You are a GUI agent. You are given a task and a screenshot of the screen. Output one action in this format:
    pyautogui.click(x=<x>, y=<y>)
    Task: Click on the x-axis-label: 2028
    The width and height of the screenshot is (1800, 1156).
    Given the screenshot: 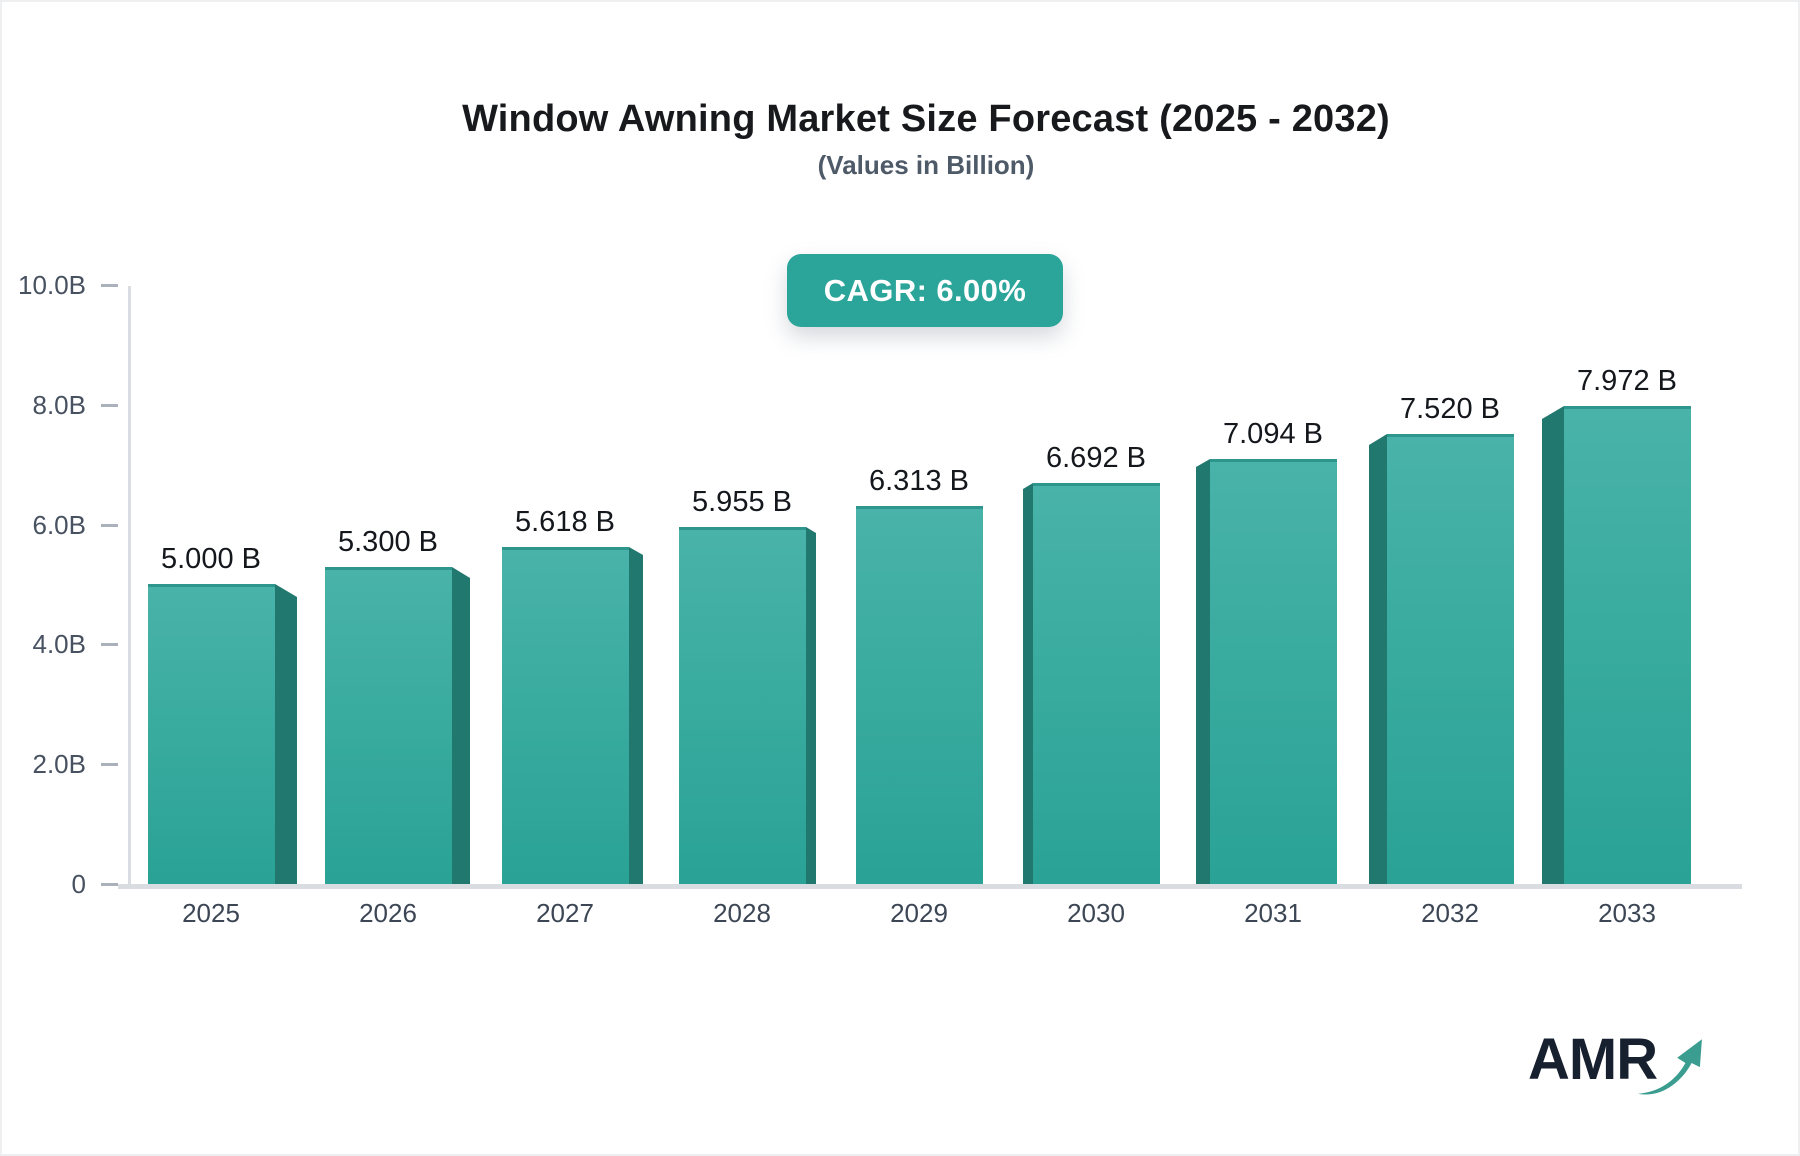 What is the action you would take?
    pyautogui.click(x=742, y=913)
    